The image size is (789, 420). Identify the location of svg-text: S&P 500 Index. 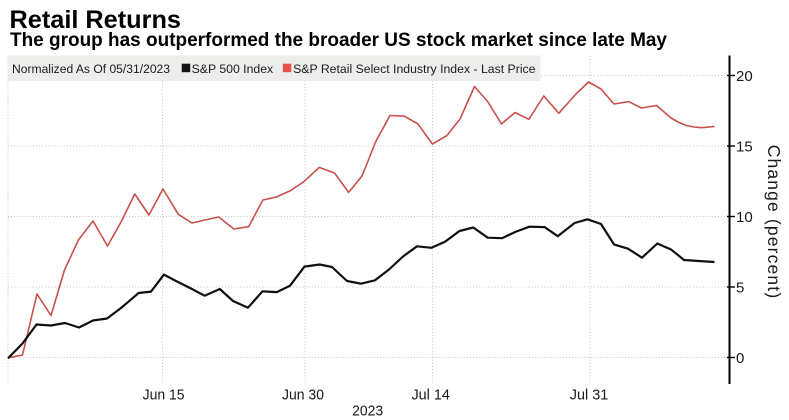
(233, 69).